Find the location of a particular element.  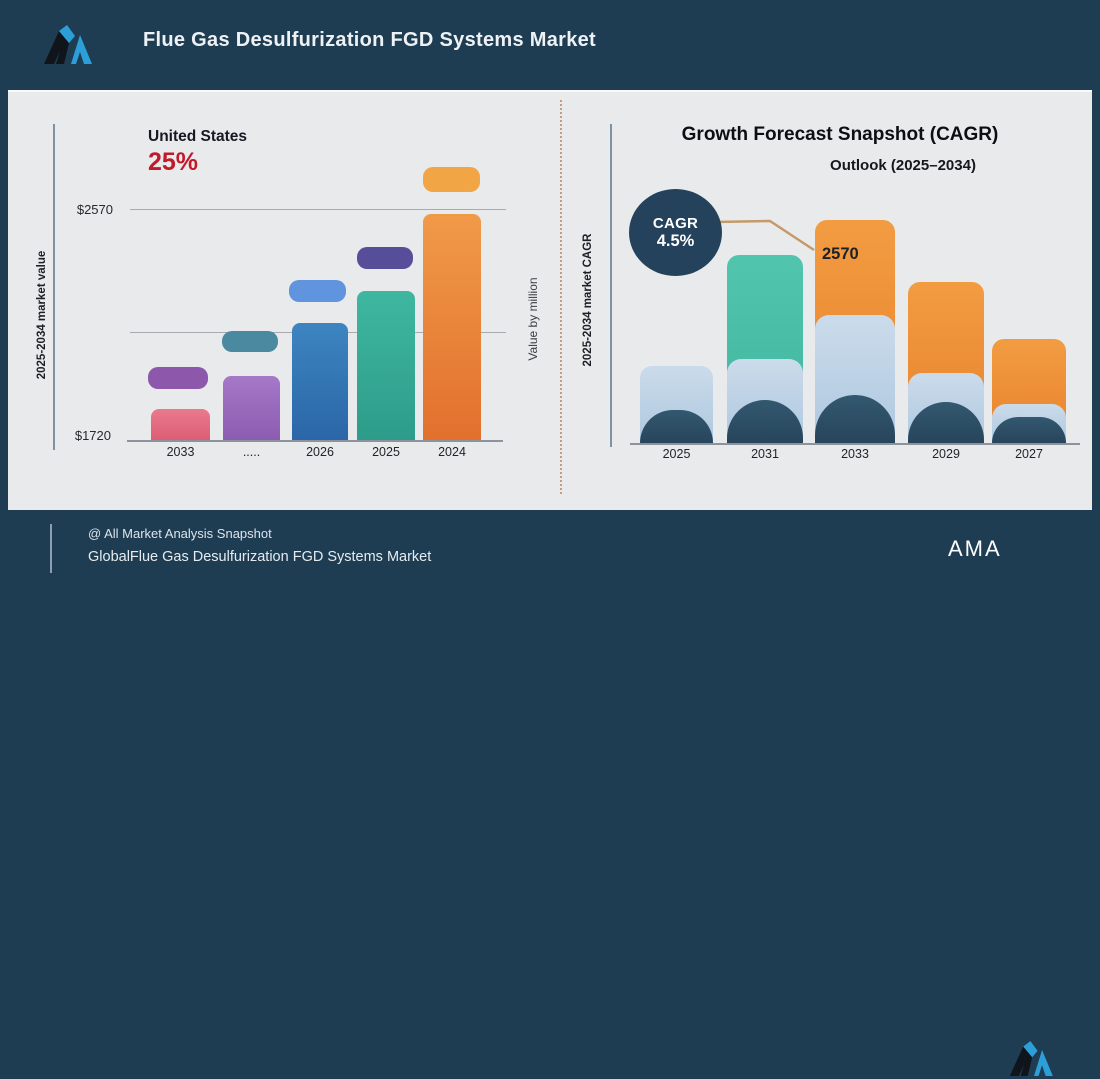

x-tick-2026: 2026 is located at coordinates (320, 452).